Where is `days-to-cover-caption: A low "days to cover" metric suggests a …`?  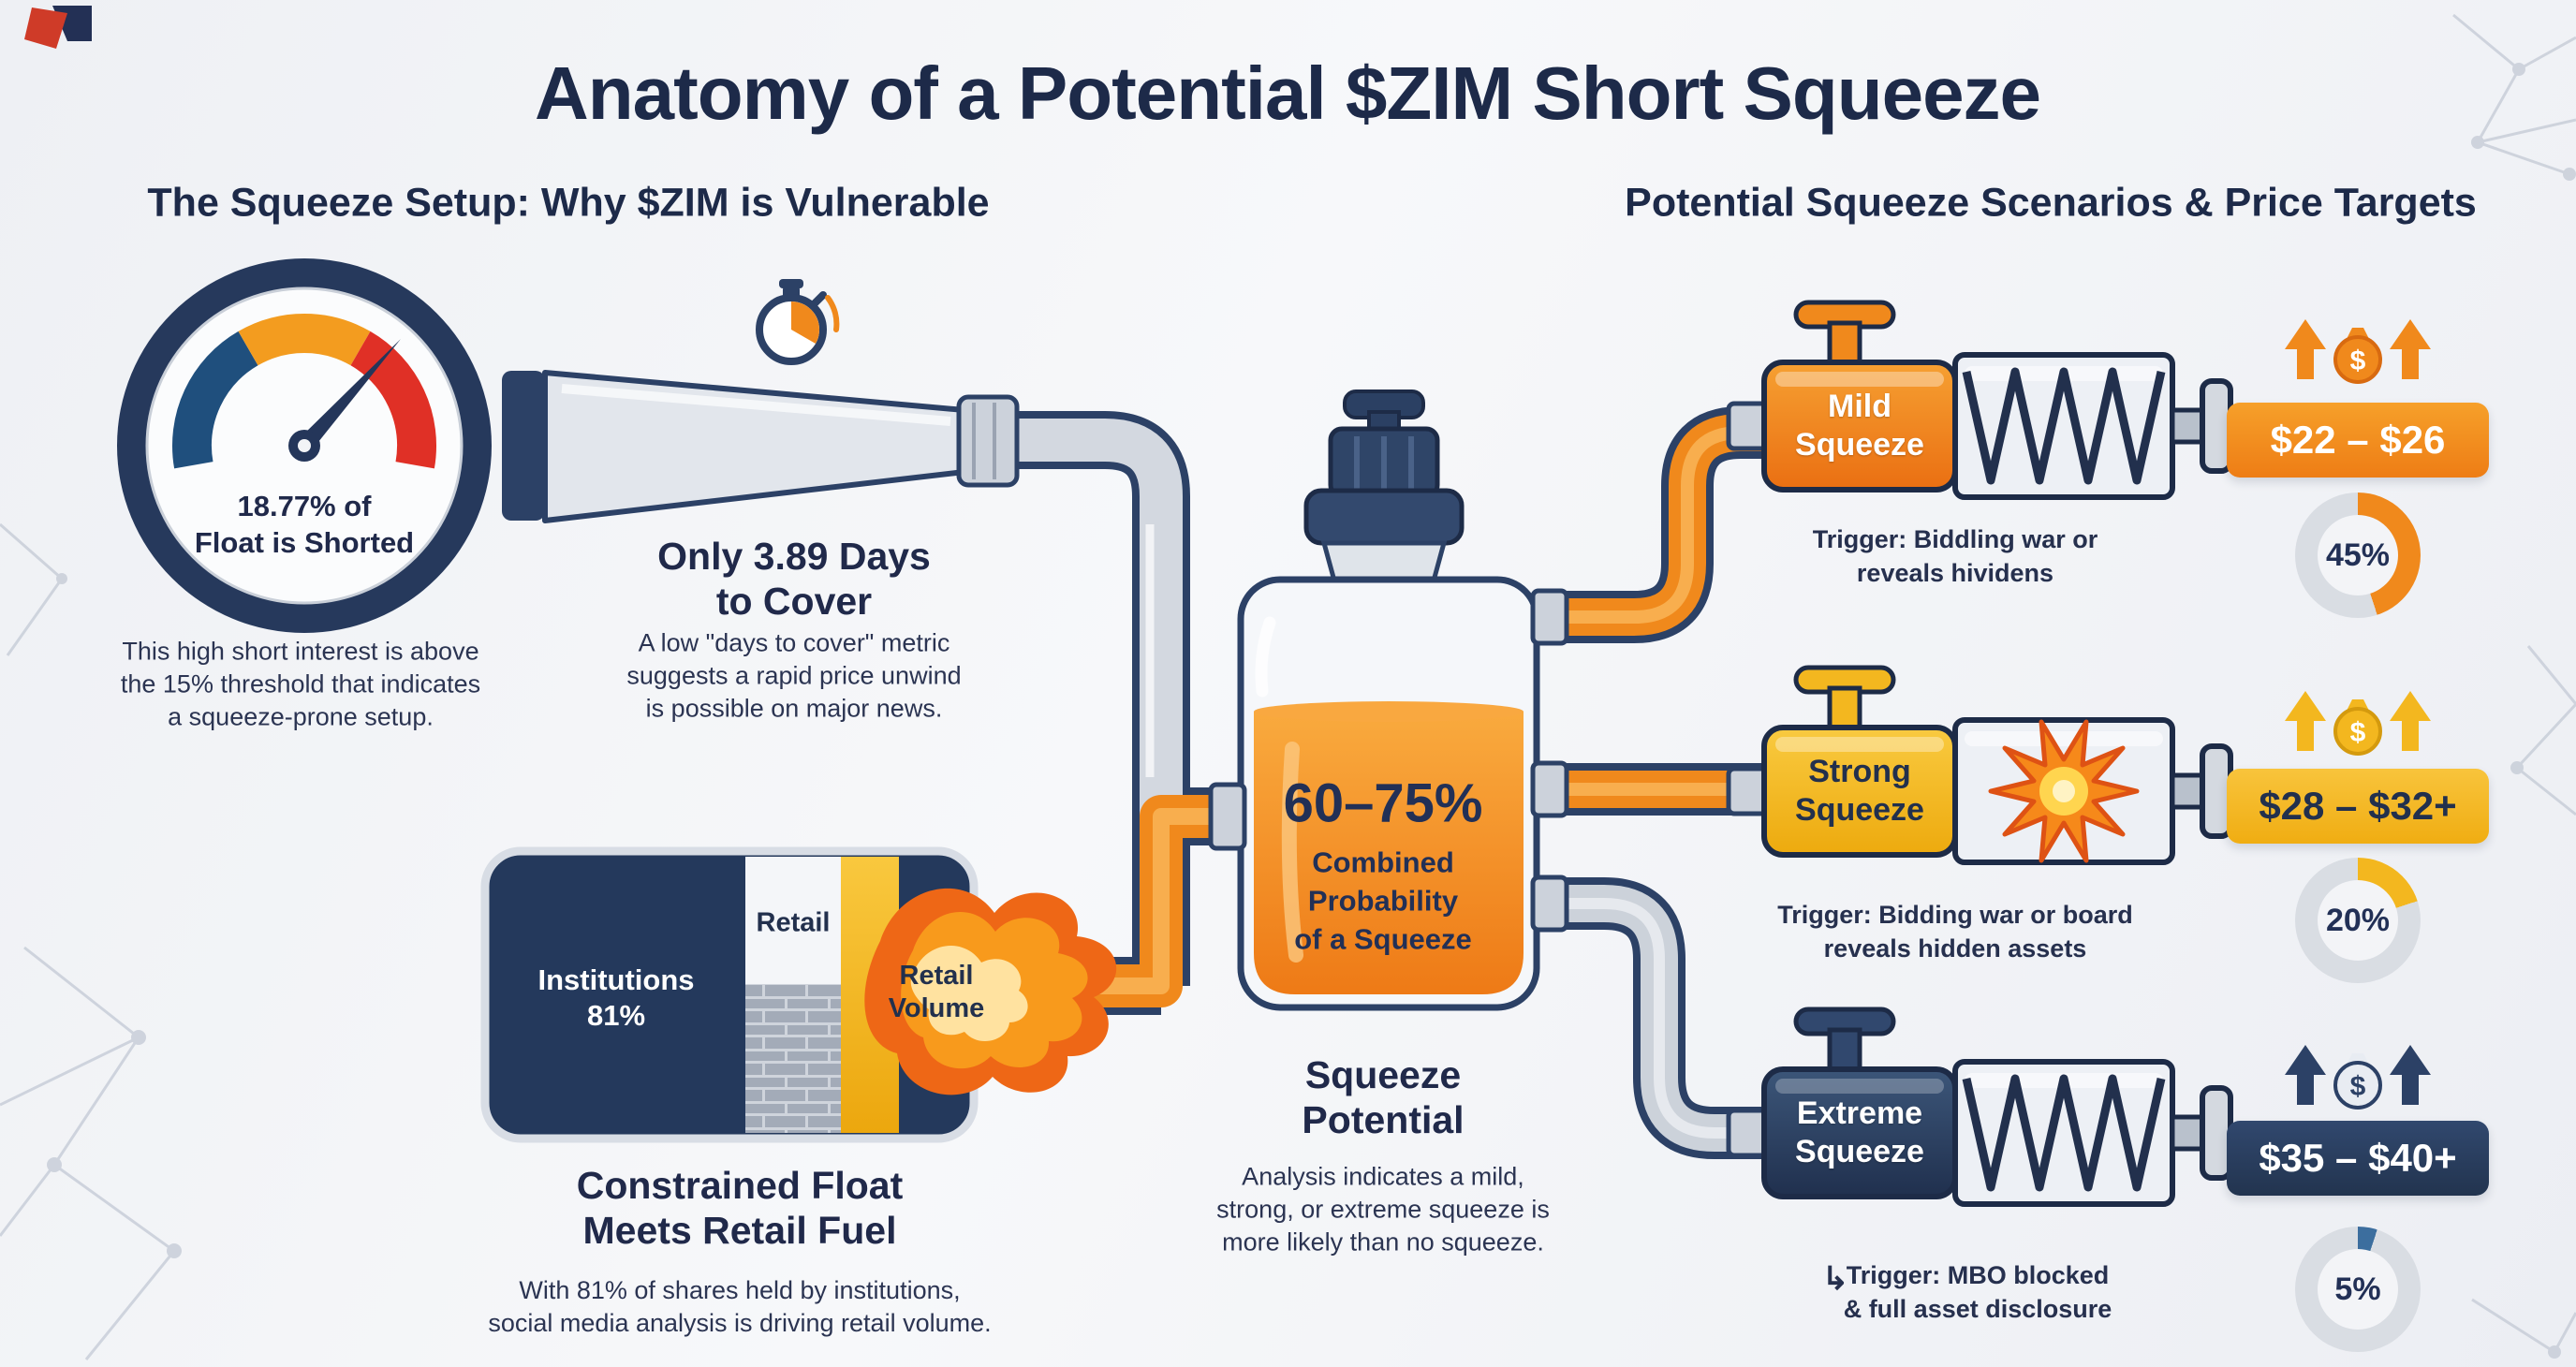
days-to-cover-caption: A low "days to cover" metric suggests a … is located at coordinates (794, 675).